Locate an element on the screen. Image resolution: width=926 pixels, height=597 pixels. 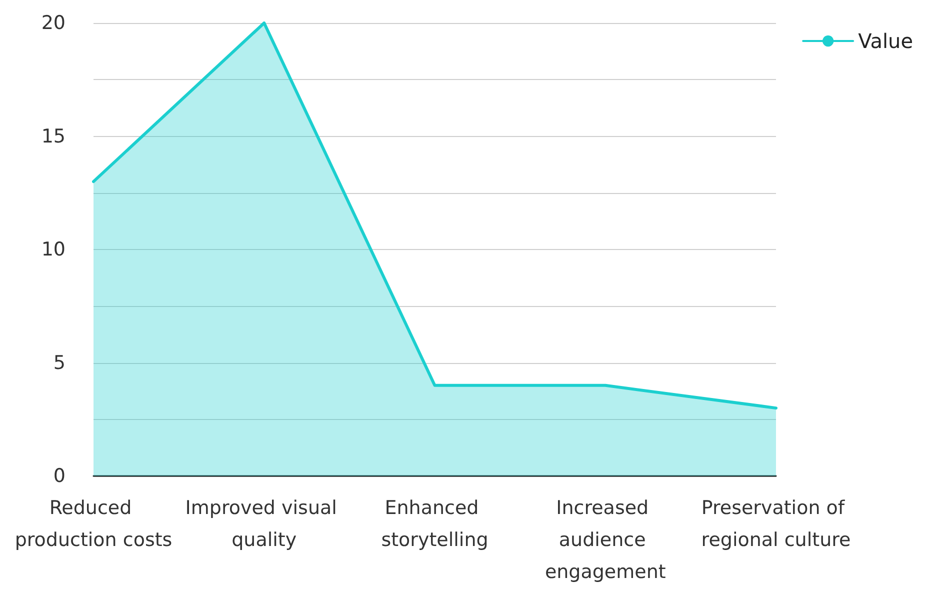
y-tick-label: 20 is located at coordinates (53, 23).